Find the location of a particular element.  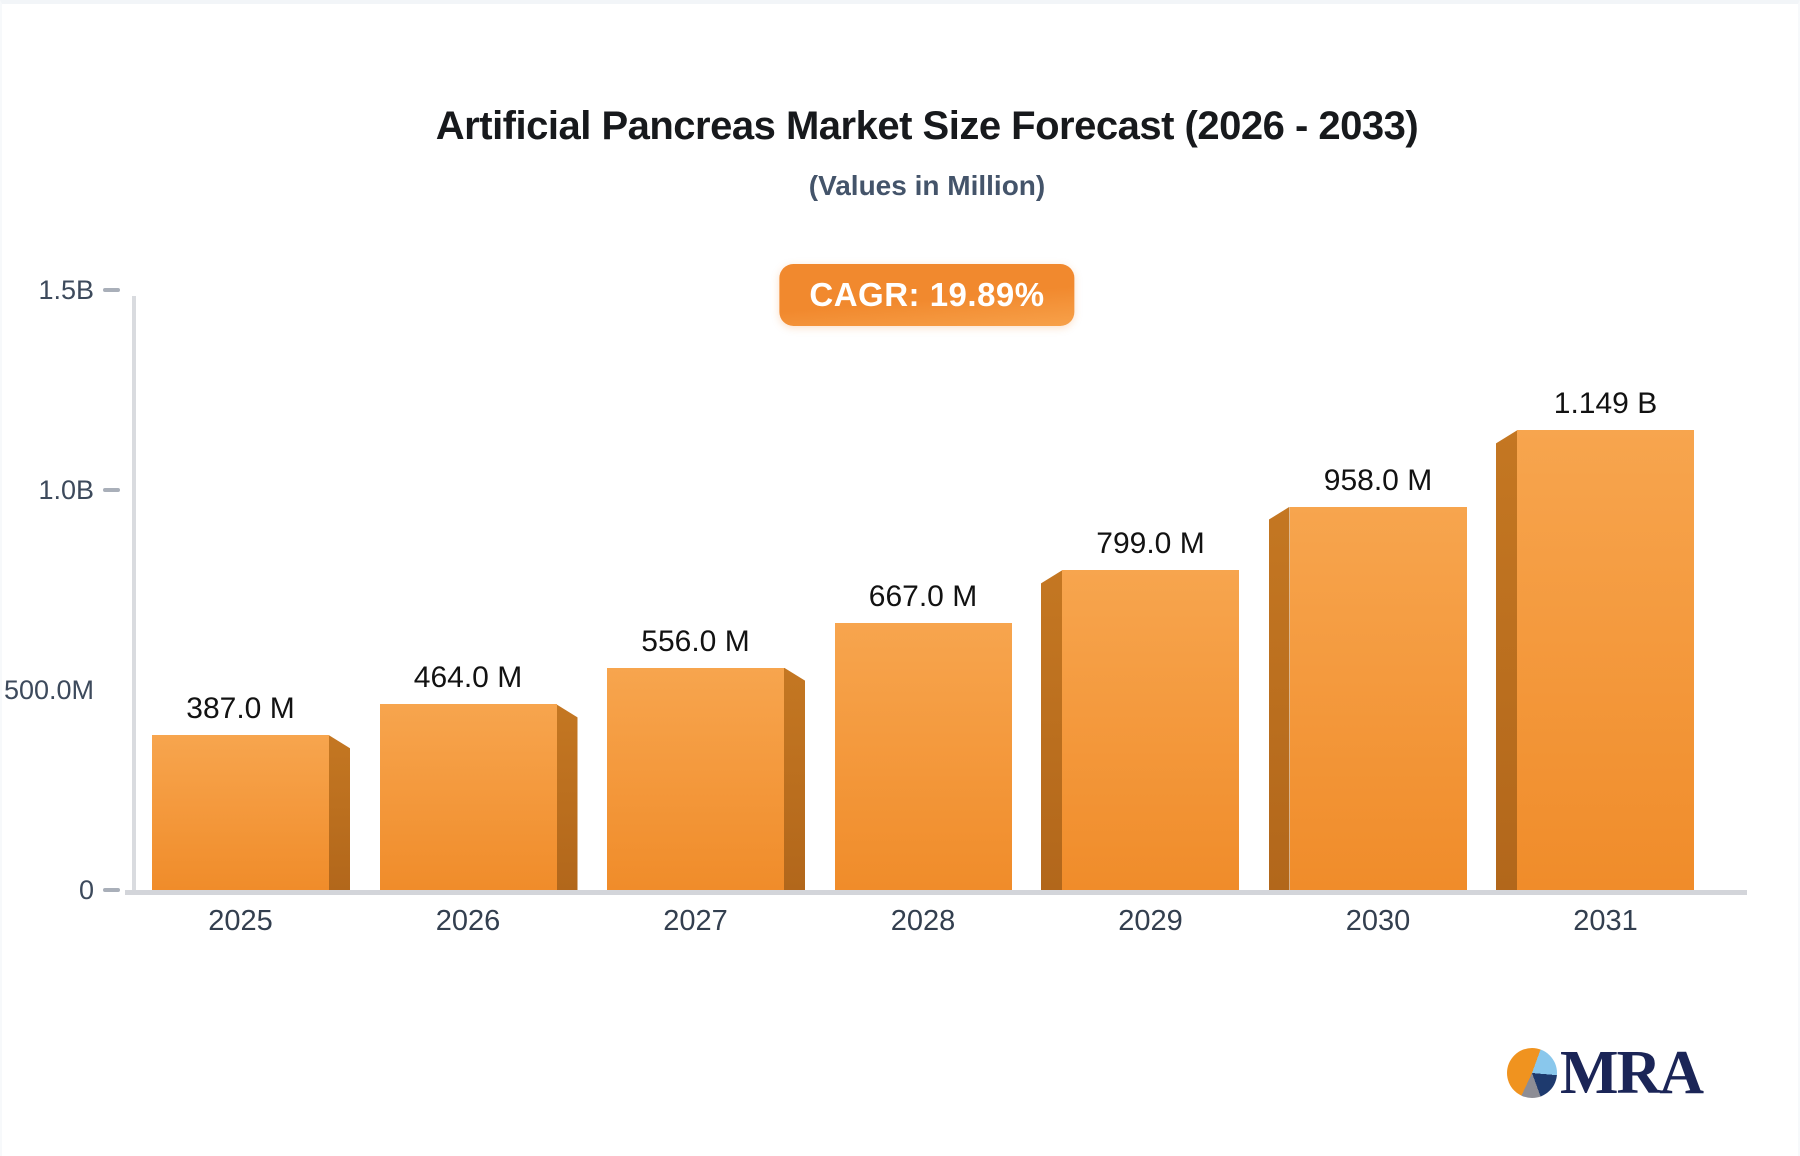

bar-value-label: 464.0 M is located at coordinates (468, 678).